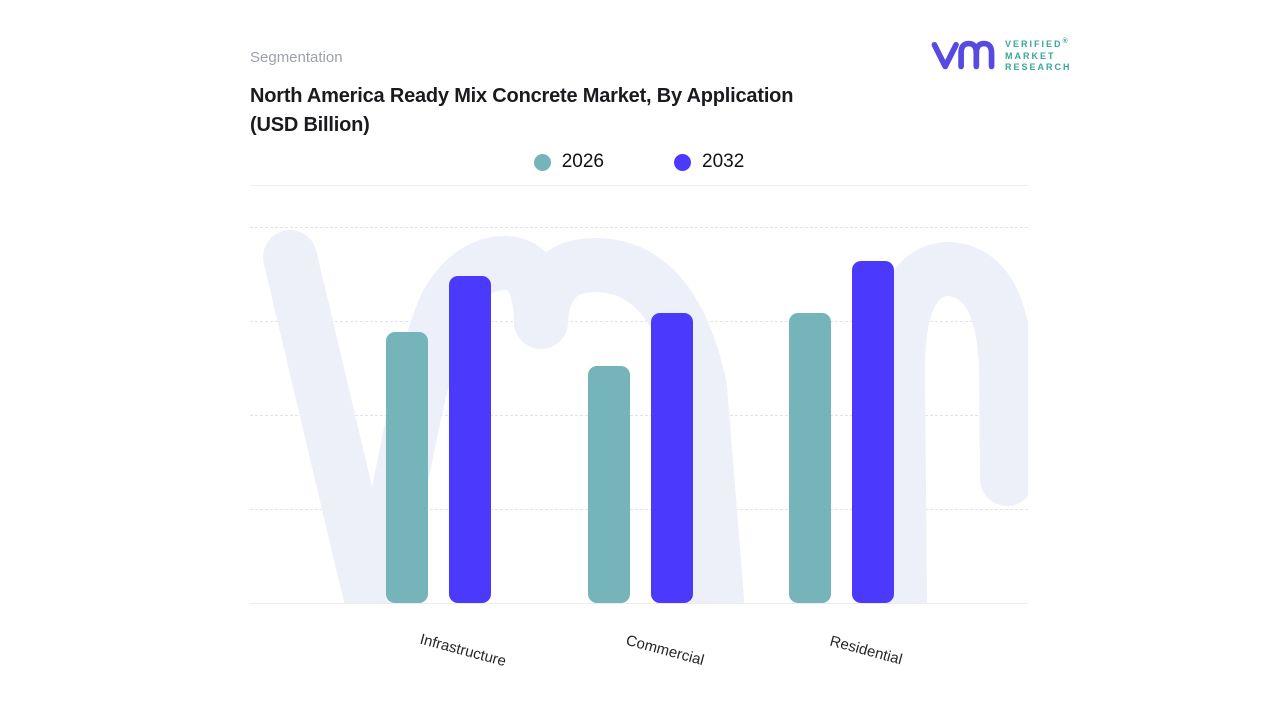  Describe the element at coordinates (1034, 44) in the screenshot. I see `brand-line-verified: VERIFIED` at that location.